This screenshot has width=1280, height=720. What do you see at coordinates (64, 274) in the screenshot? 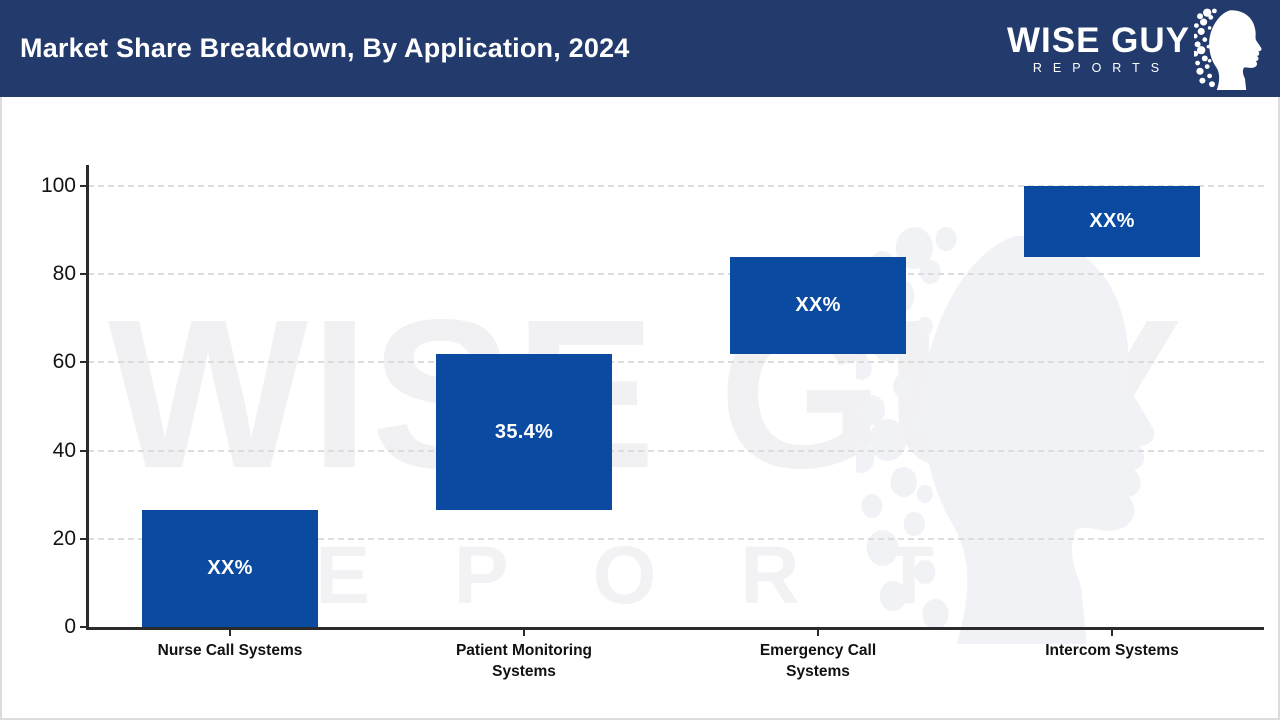
I see `y-tick-label: 80` at bounding box center [64, 274].